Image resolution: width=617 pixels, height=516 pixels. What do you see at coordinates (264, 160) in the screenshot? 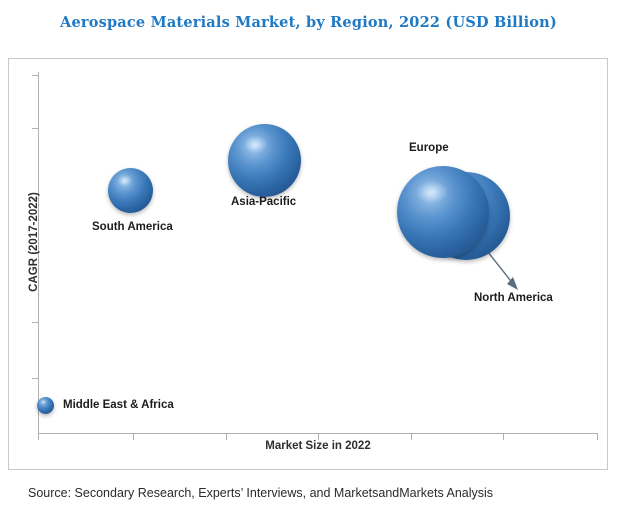
I see `bubble-asia-pacific` at bounding box center [264, 160].